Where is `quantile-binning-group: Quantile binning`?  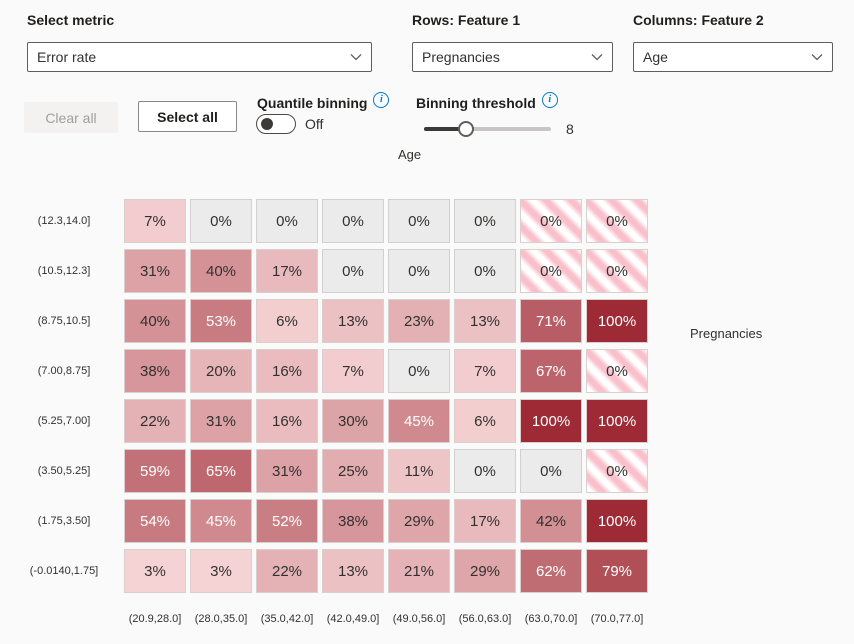
quantile-binning-group: Quantile binning is located at coordinates (323, 101).